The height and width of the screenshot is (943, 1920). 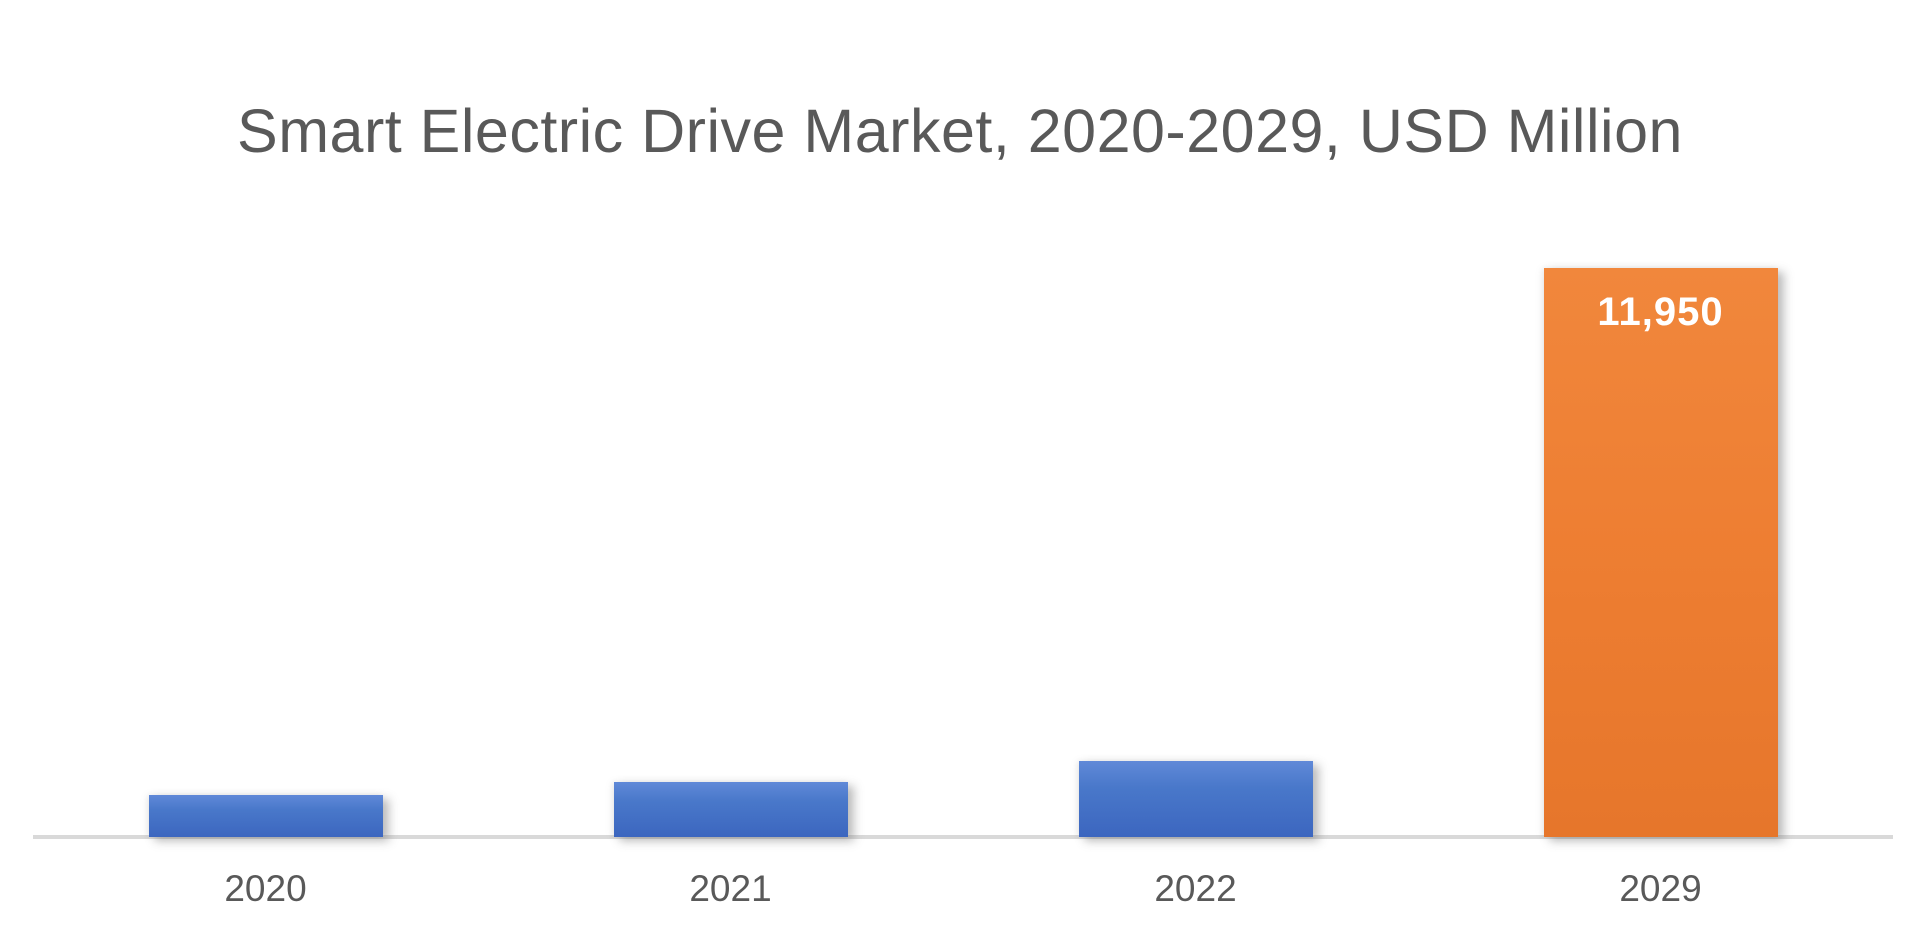 What do you see at coordinates (1660, 888) in the screenshot?
I see `x-axis-label-2029: 2029` at bounding box center [1660, 888].